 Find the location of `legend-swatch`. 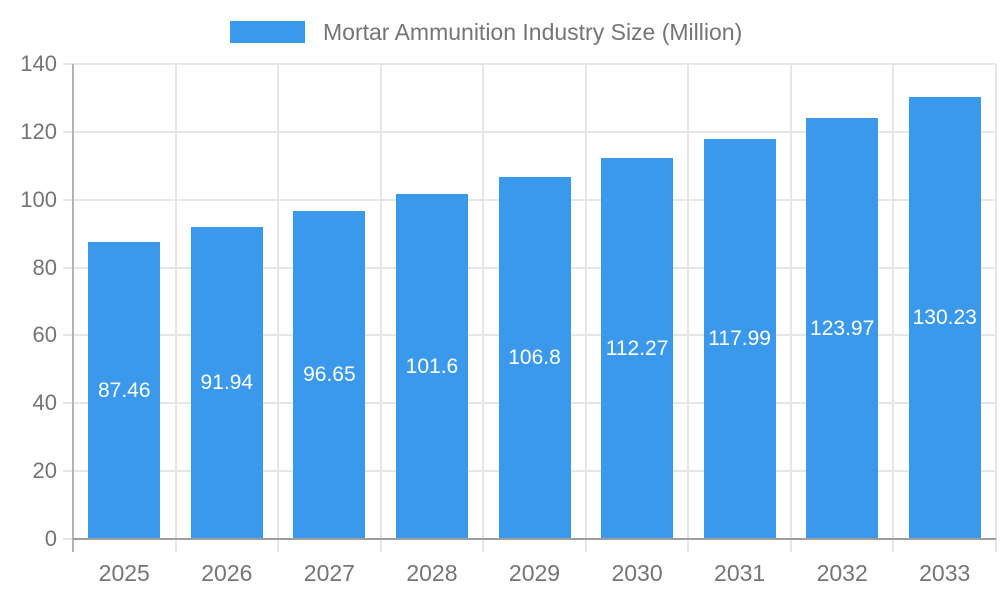

legend-swatch is located at coordinates (267, 32).